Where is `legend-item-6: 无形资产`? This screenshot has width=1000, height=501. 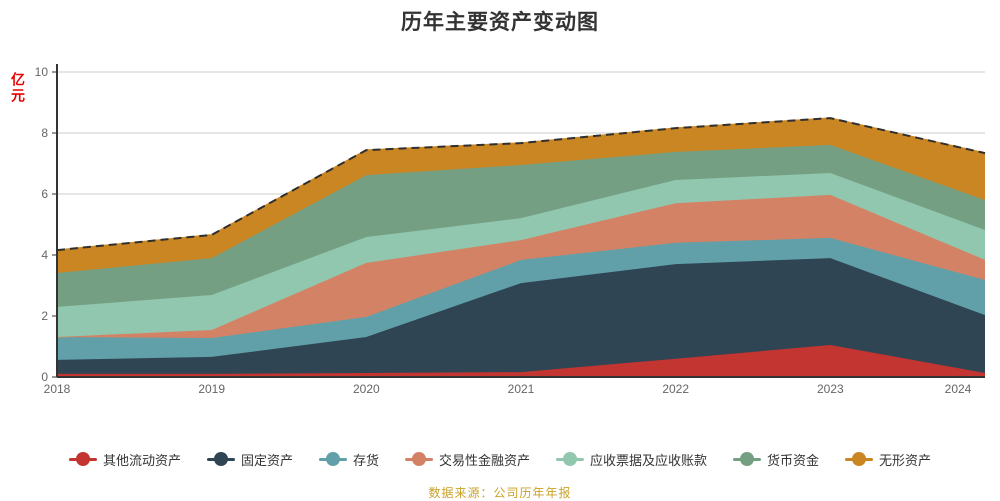
legend-item-6: 无形资产 is located at coordinates (888, 459).